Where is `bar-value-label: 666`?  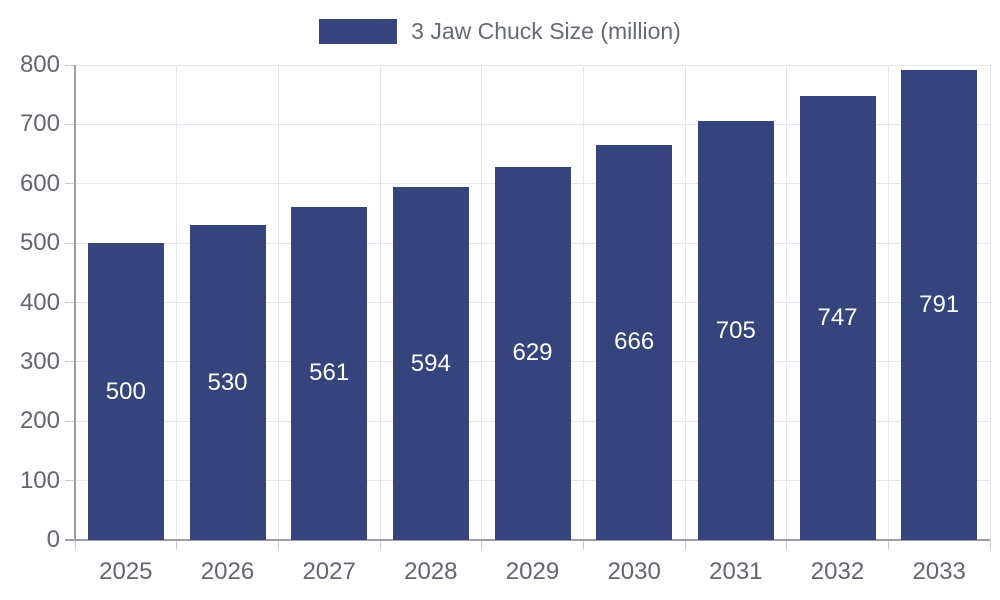 bar-value-label: 666 is located at coordinates (634, 342).